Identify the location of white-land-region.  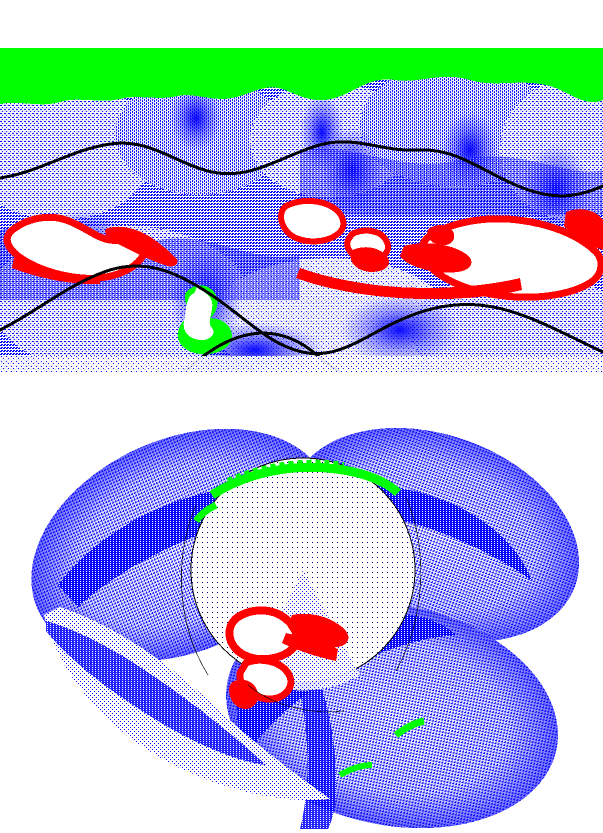
(287, 658).